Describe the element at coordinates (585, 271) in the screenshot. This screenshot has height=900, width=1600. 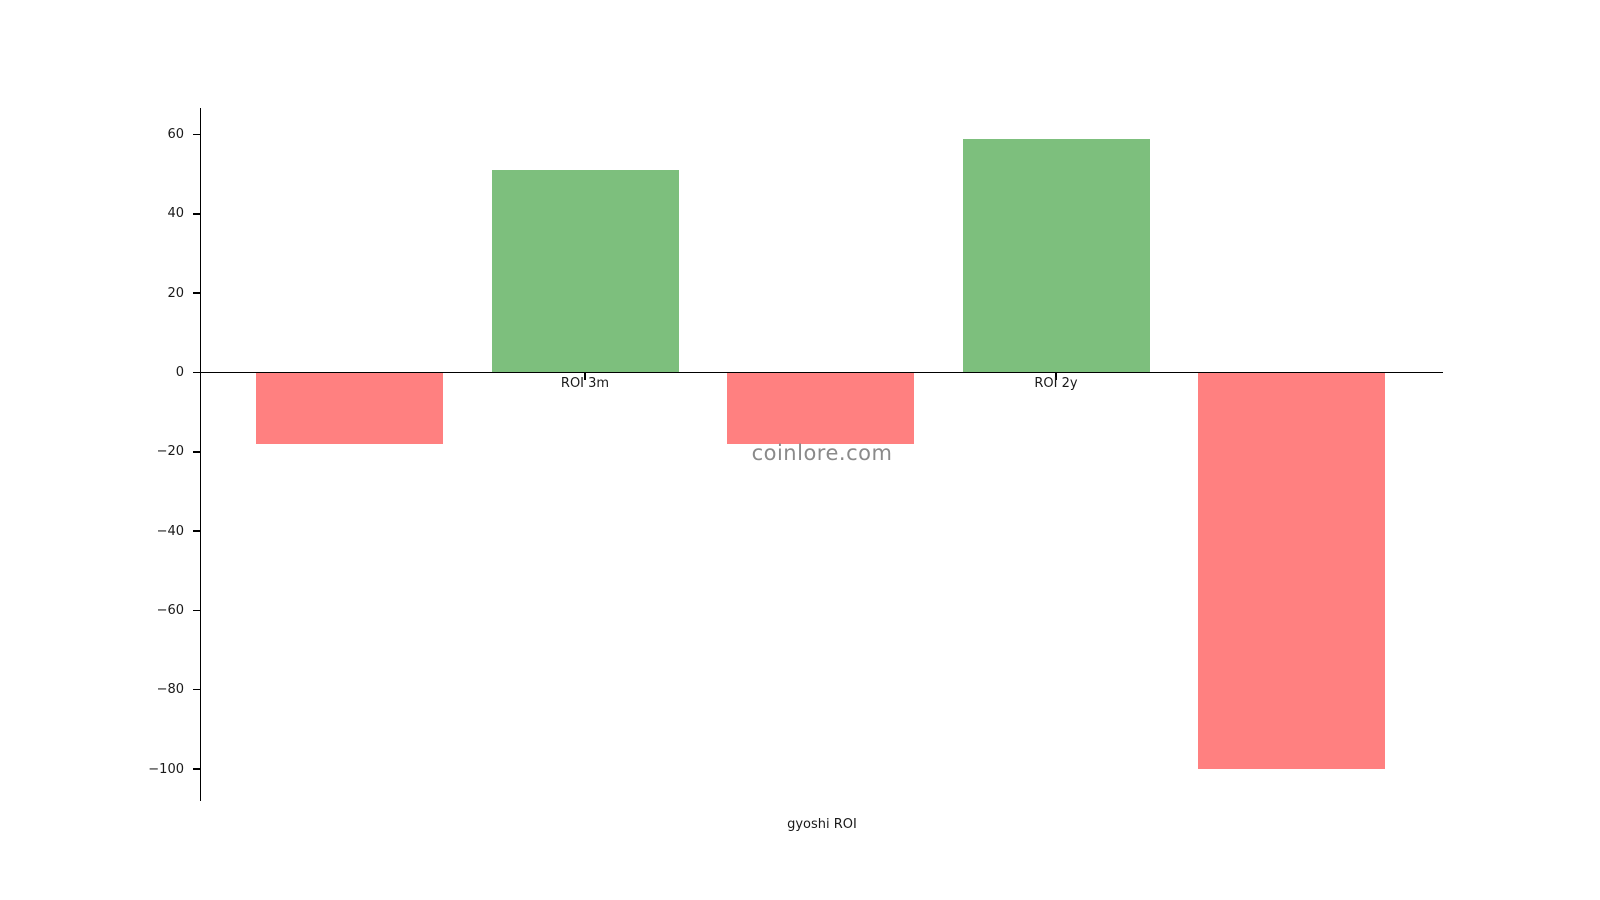
I see `bar-roi-3m` at that location.